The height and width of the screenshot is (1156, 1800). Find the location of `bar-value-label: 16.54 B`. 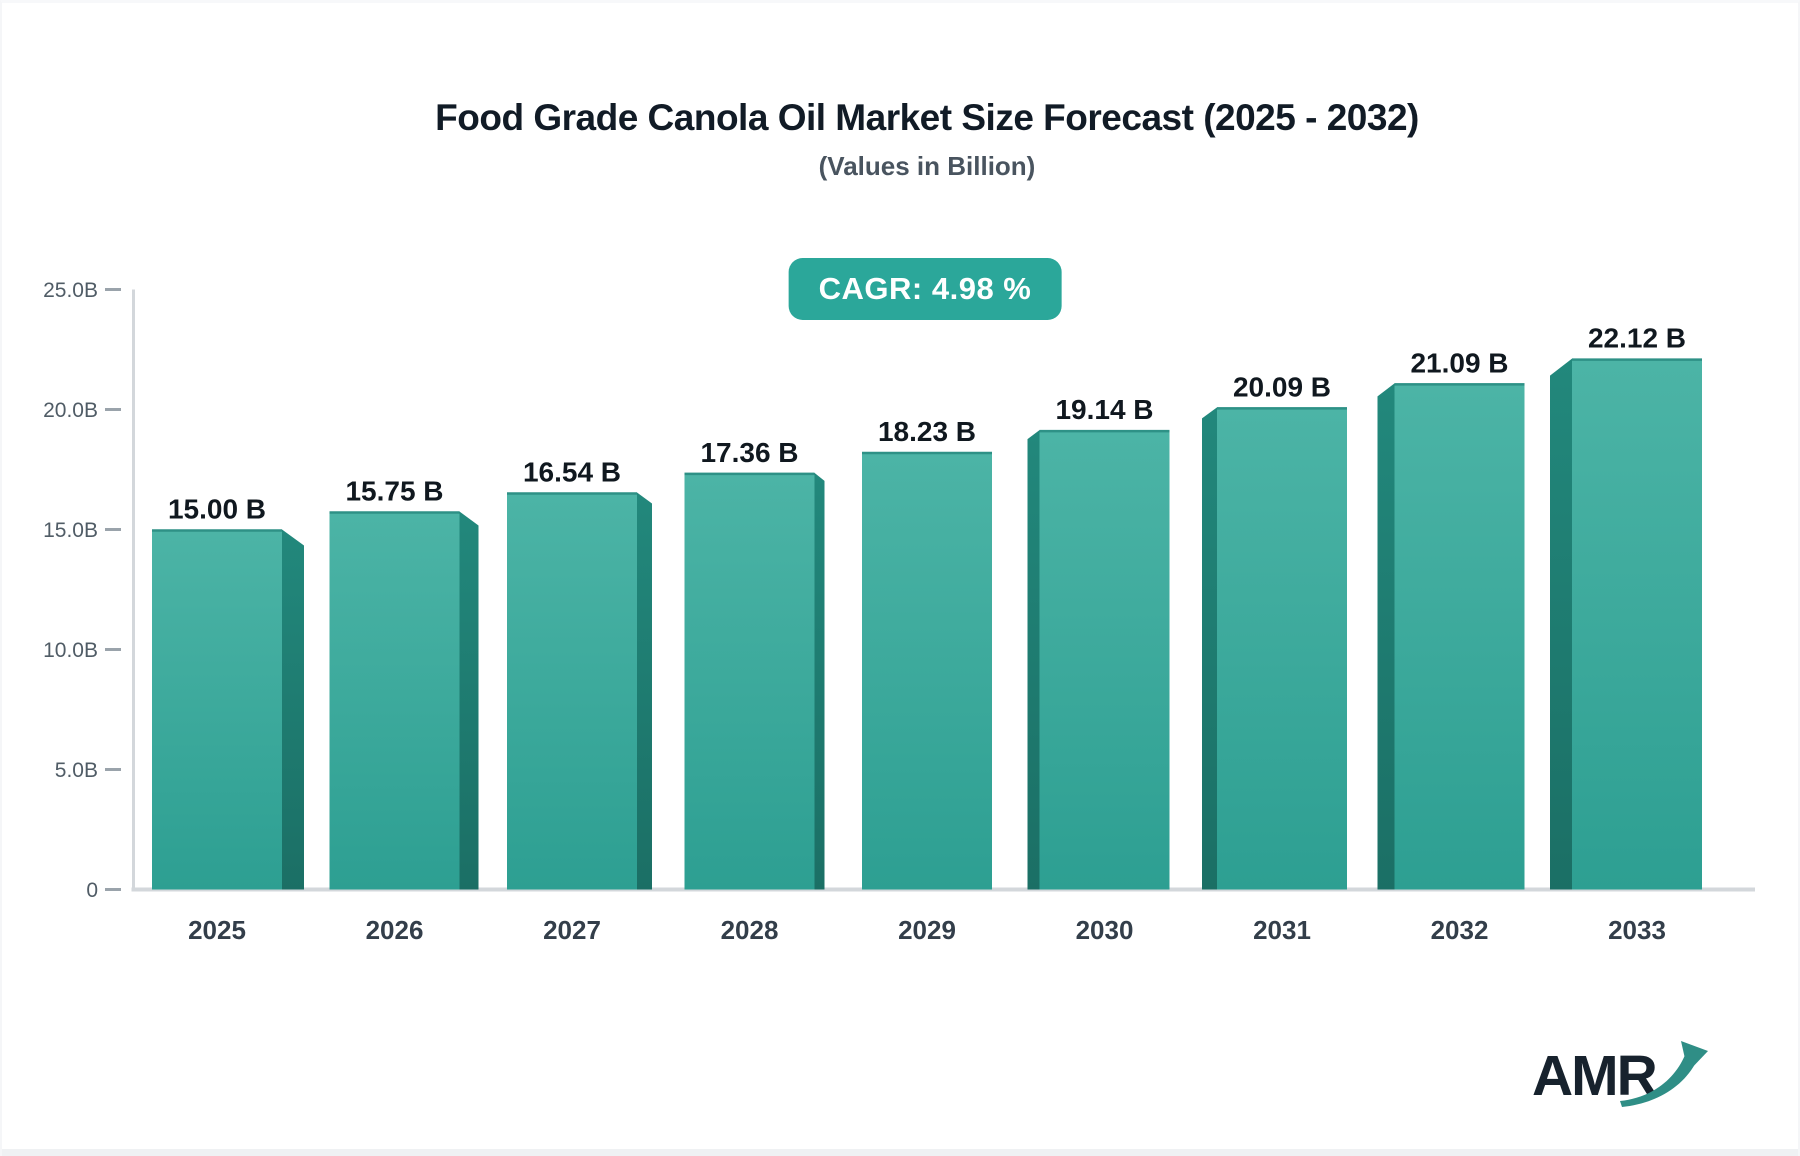

bar-value-label: 16.54 B is located at coordinates (572, 472).